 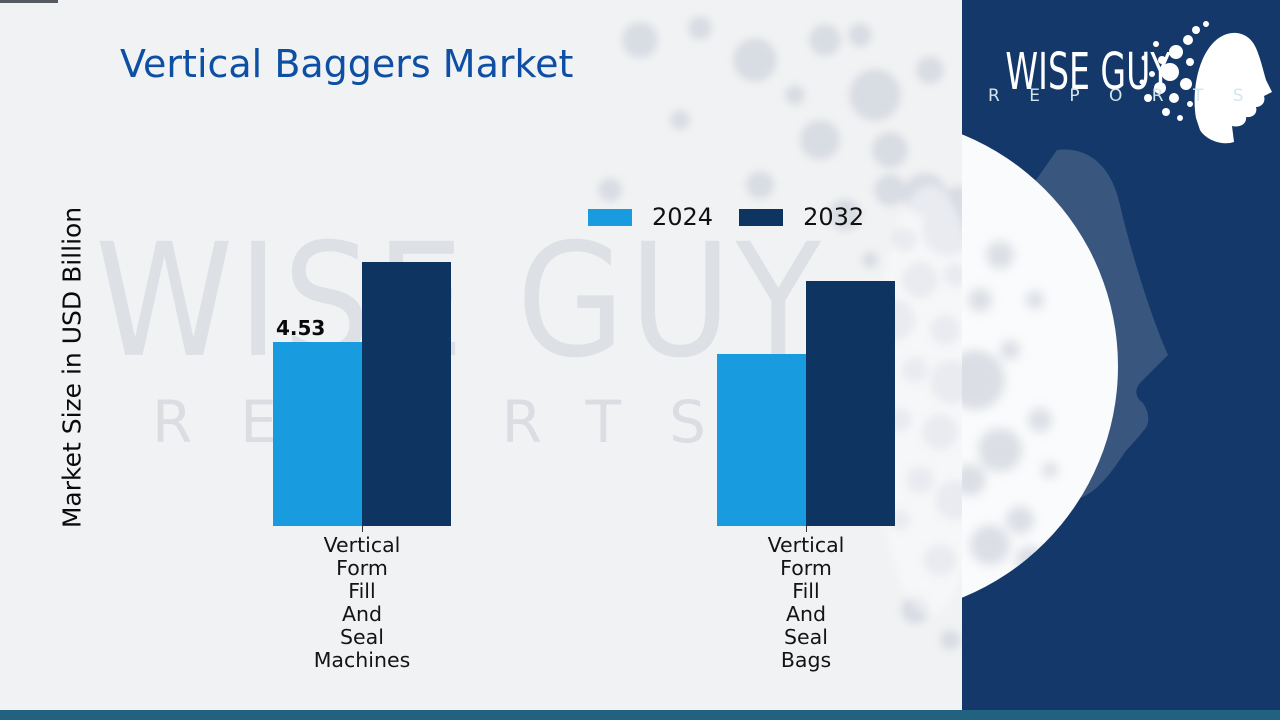 I want to click on legend-swatch-2024, so click(x=610, y=217).